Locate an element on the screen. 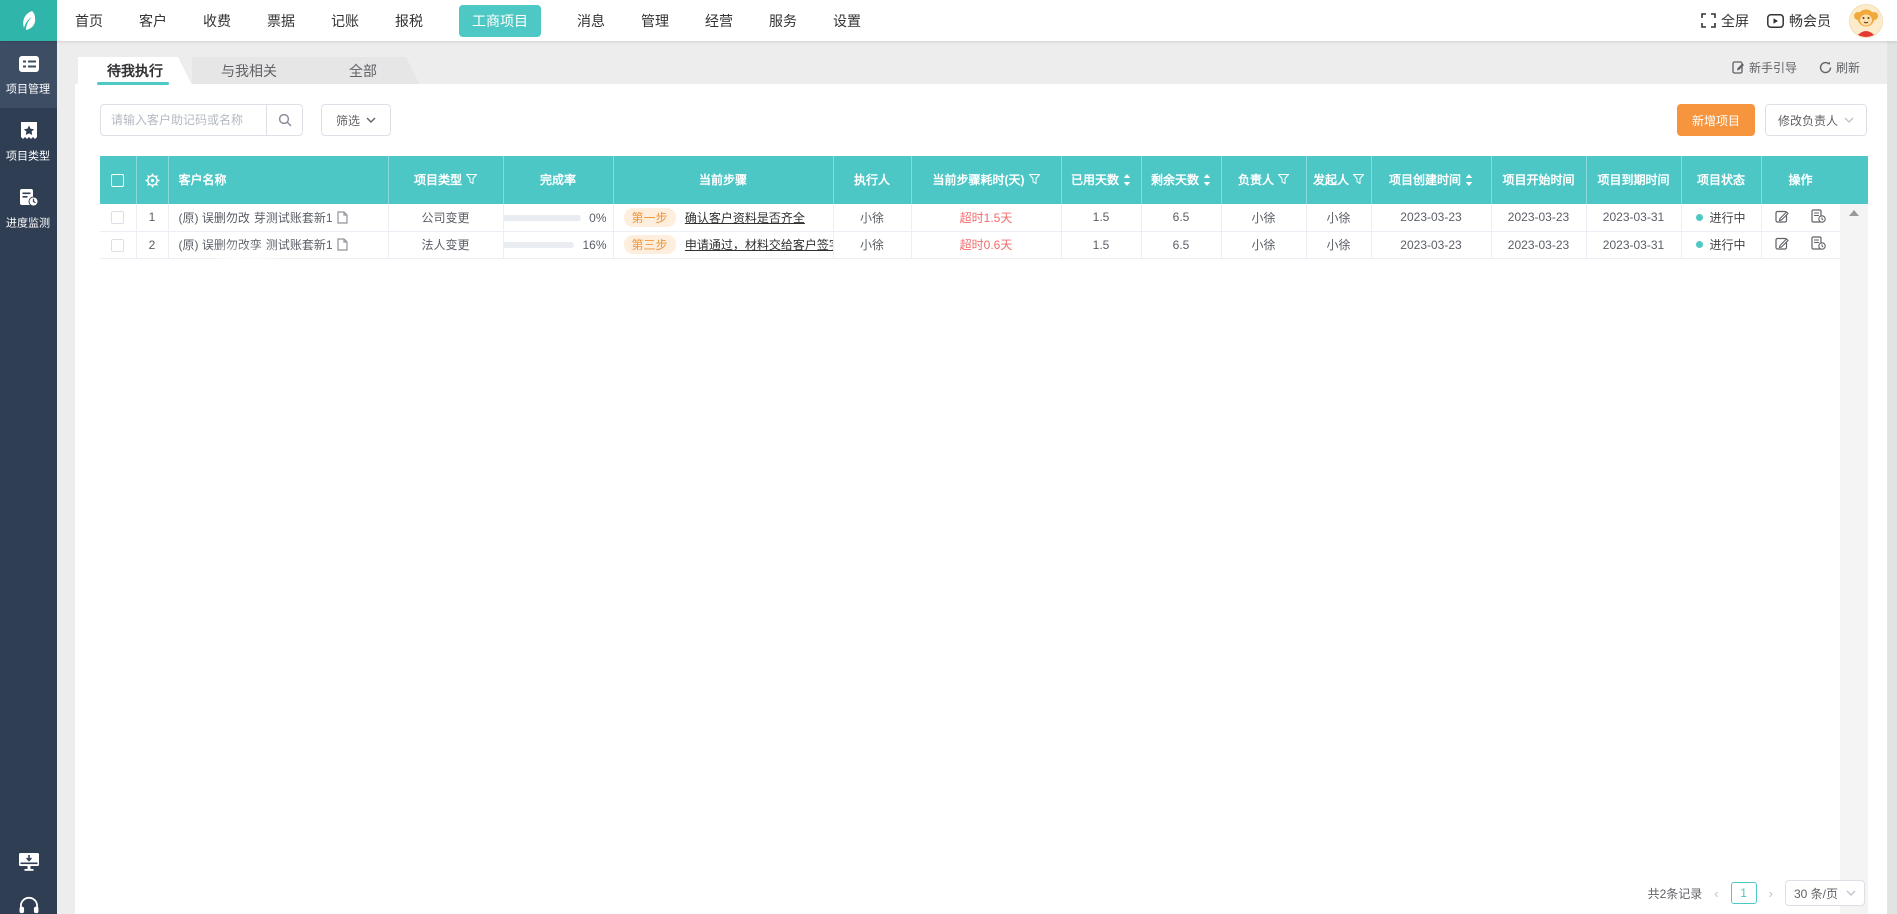  toolbar-right: 新增项目 修改负责人 is located at coordinates (1771, 120).